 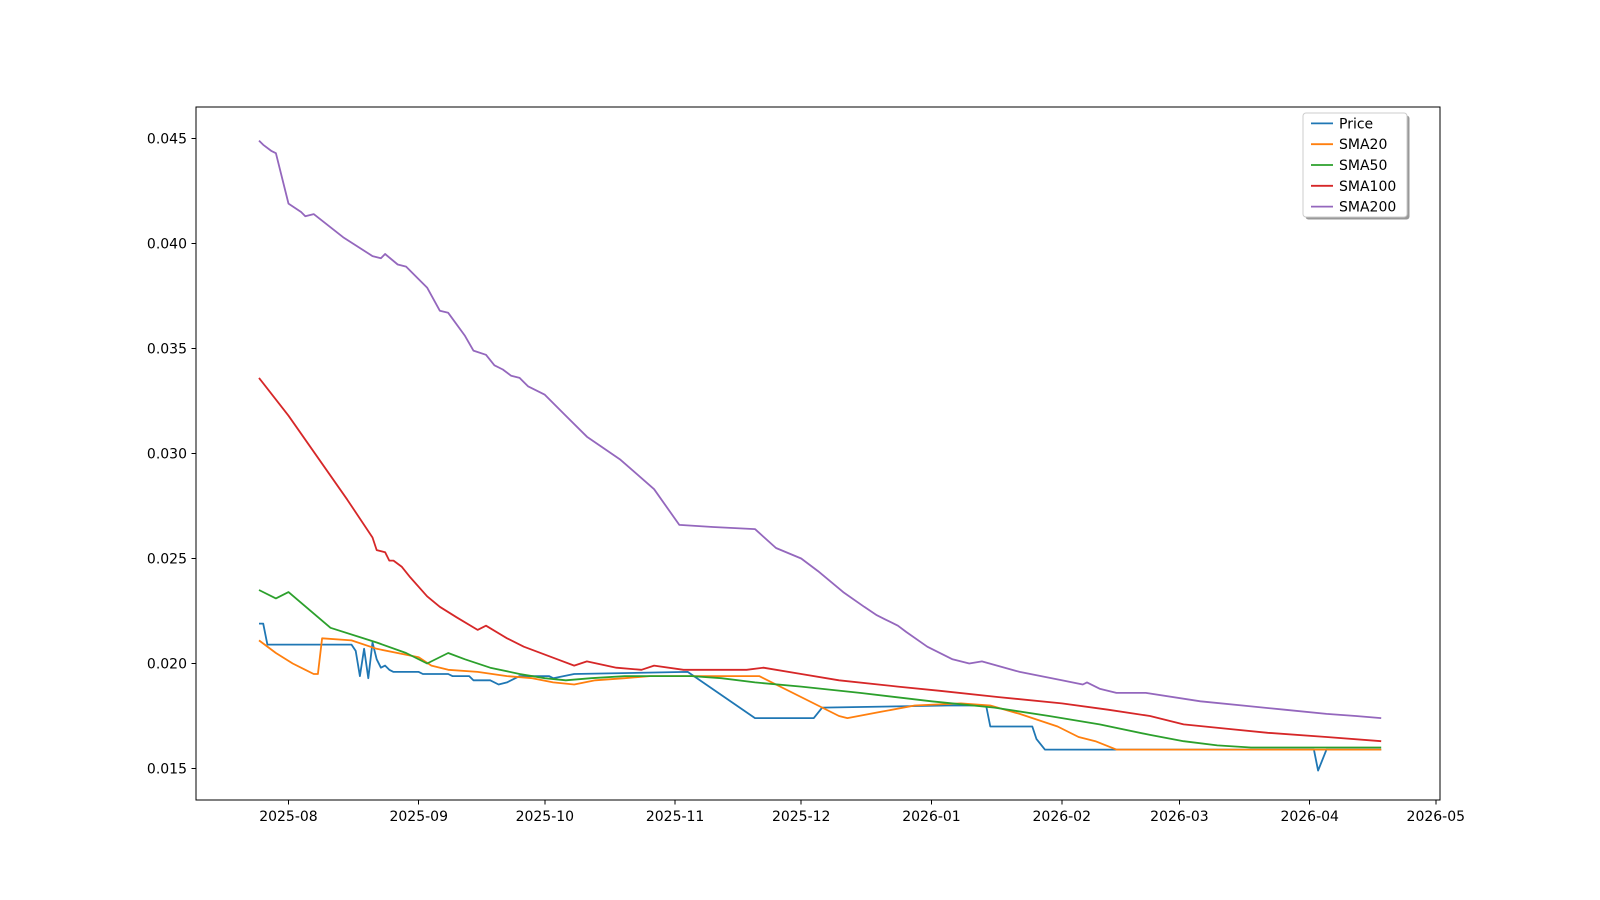 What do you see at coordinates (288, 817) in the screenshot?
I see `x-tick-label: 2025-08` at bounding box center [288, 817].